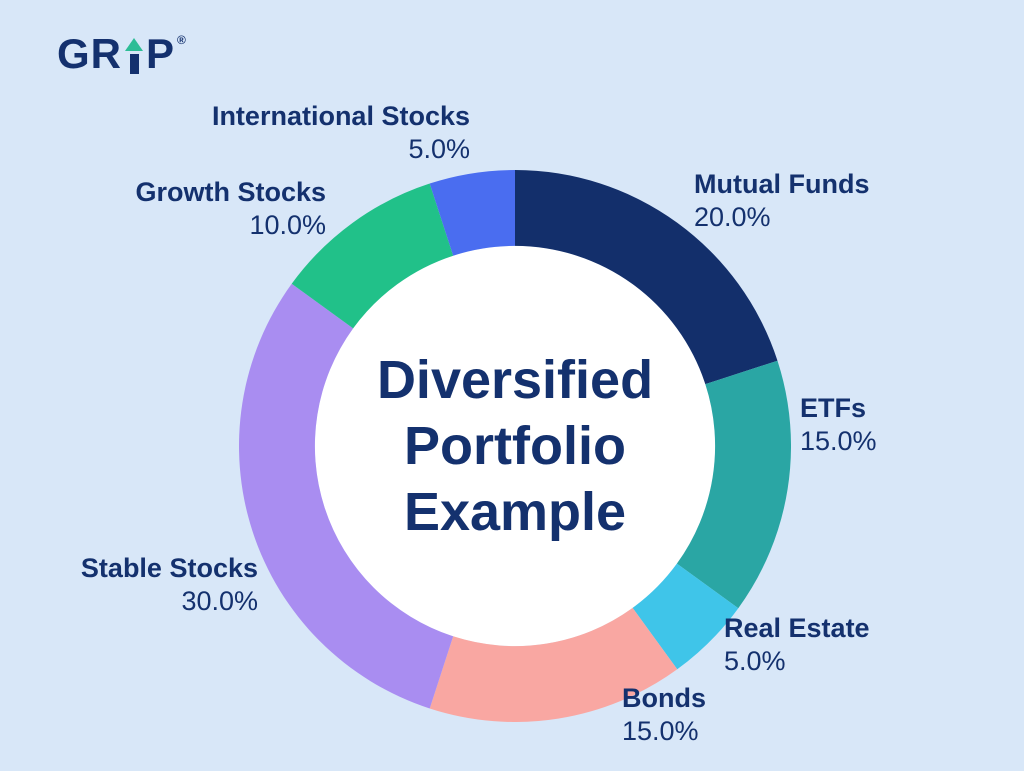 The image size is (1024, 771). What do you see at coordinates (341, 133) in the screenshot?
I see `segment-label-international-stocks: International Stocks 5.0%` at bounding box center [341, 133].